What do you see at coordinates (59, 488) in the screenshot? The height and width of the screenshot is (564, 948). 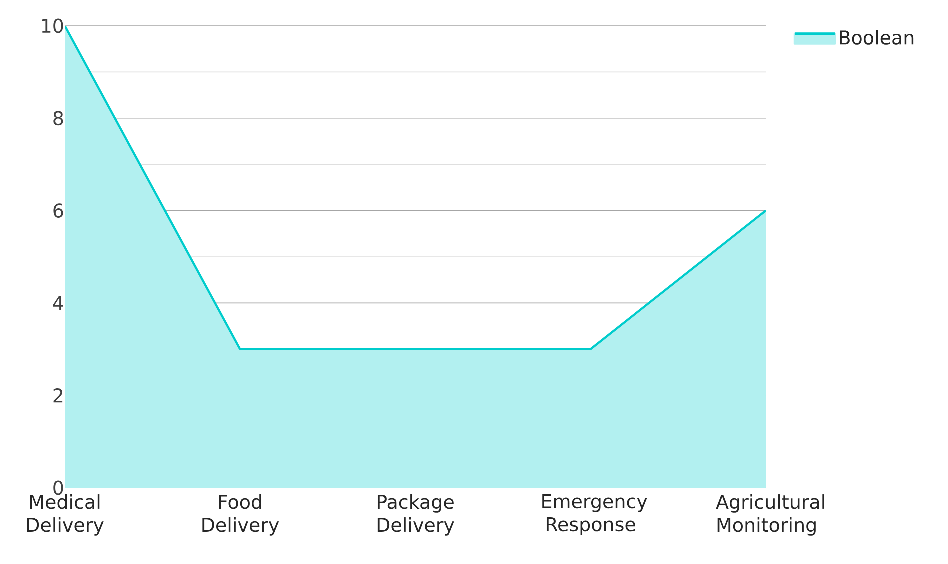 I see `y-tick-label: 0` at bounding box center [59, 488].